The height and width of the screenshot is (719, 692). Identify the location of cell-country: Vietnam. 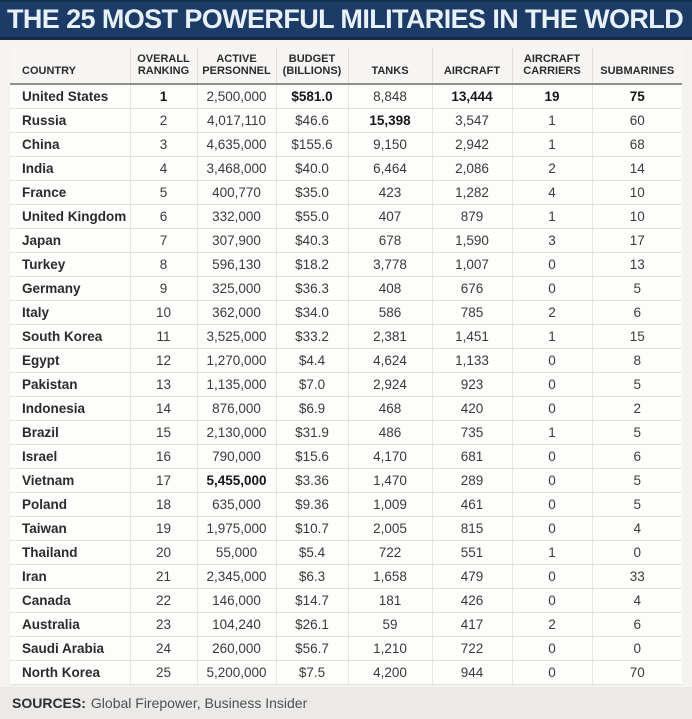
(70, 480).